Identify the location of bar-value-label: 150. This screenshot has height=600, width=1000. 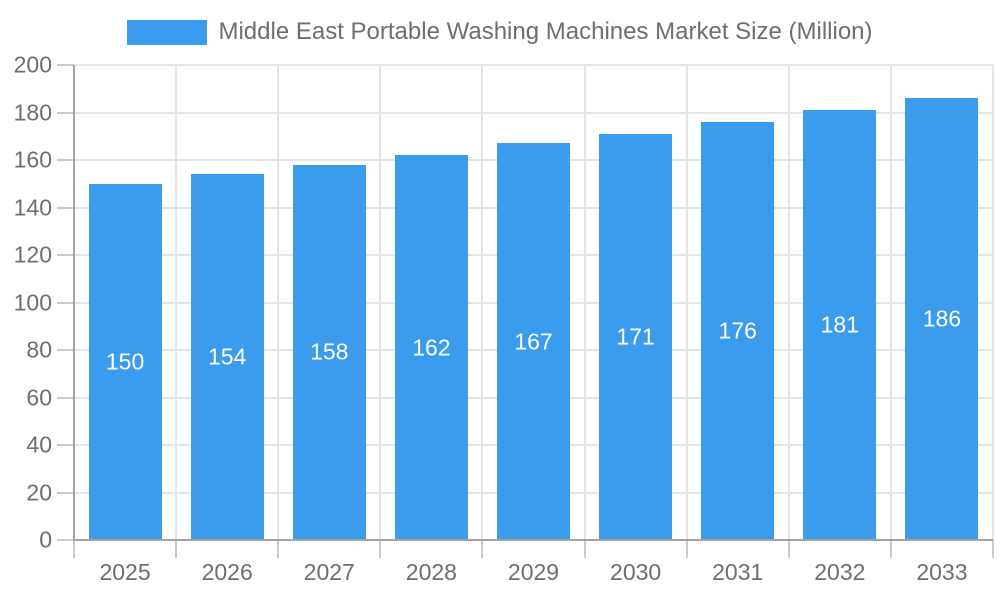
(125, 361).